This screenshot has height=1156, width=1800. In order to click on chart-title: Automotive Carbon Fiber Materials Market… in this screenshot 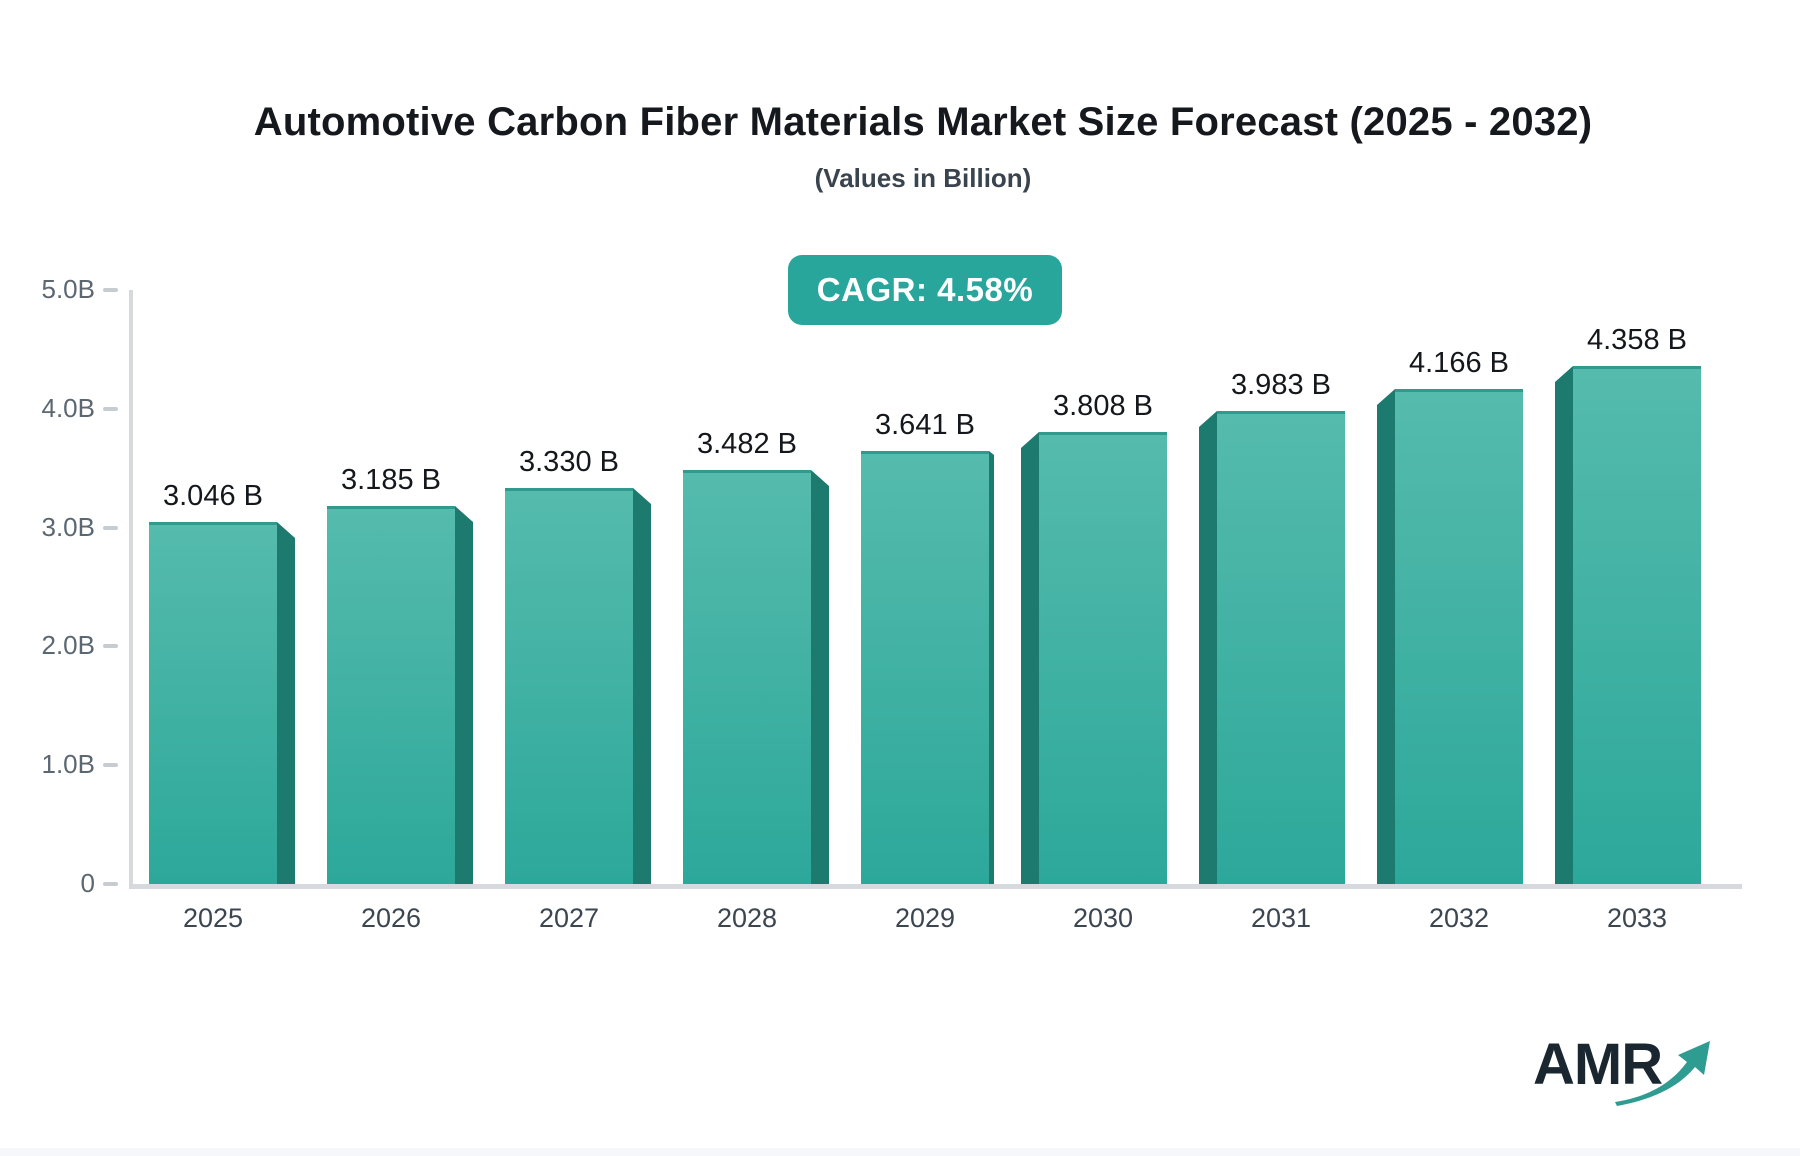, I will do `click(923, 122)`.